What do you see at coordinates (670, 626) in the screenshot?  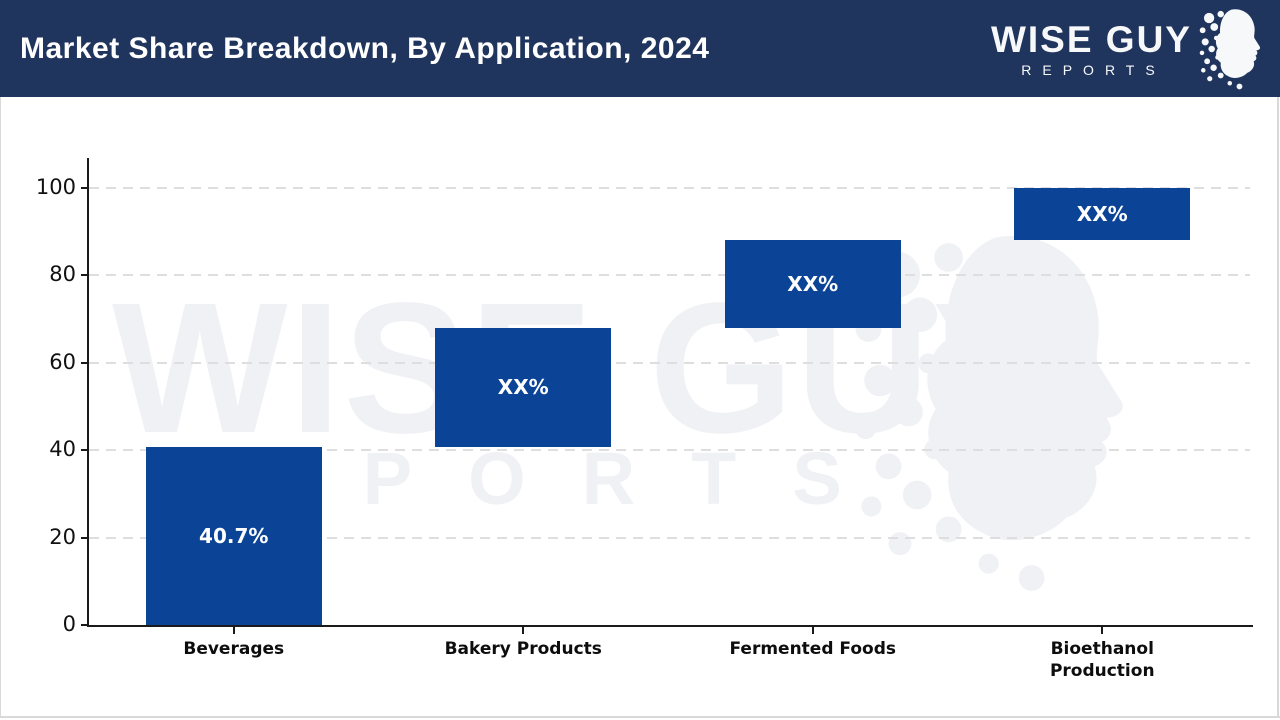 I see `x-axis` at bounding box center [670, 626].